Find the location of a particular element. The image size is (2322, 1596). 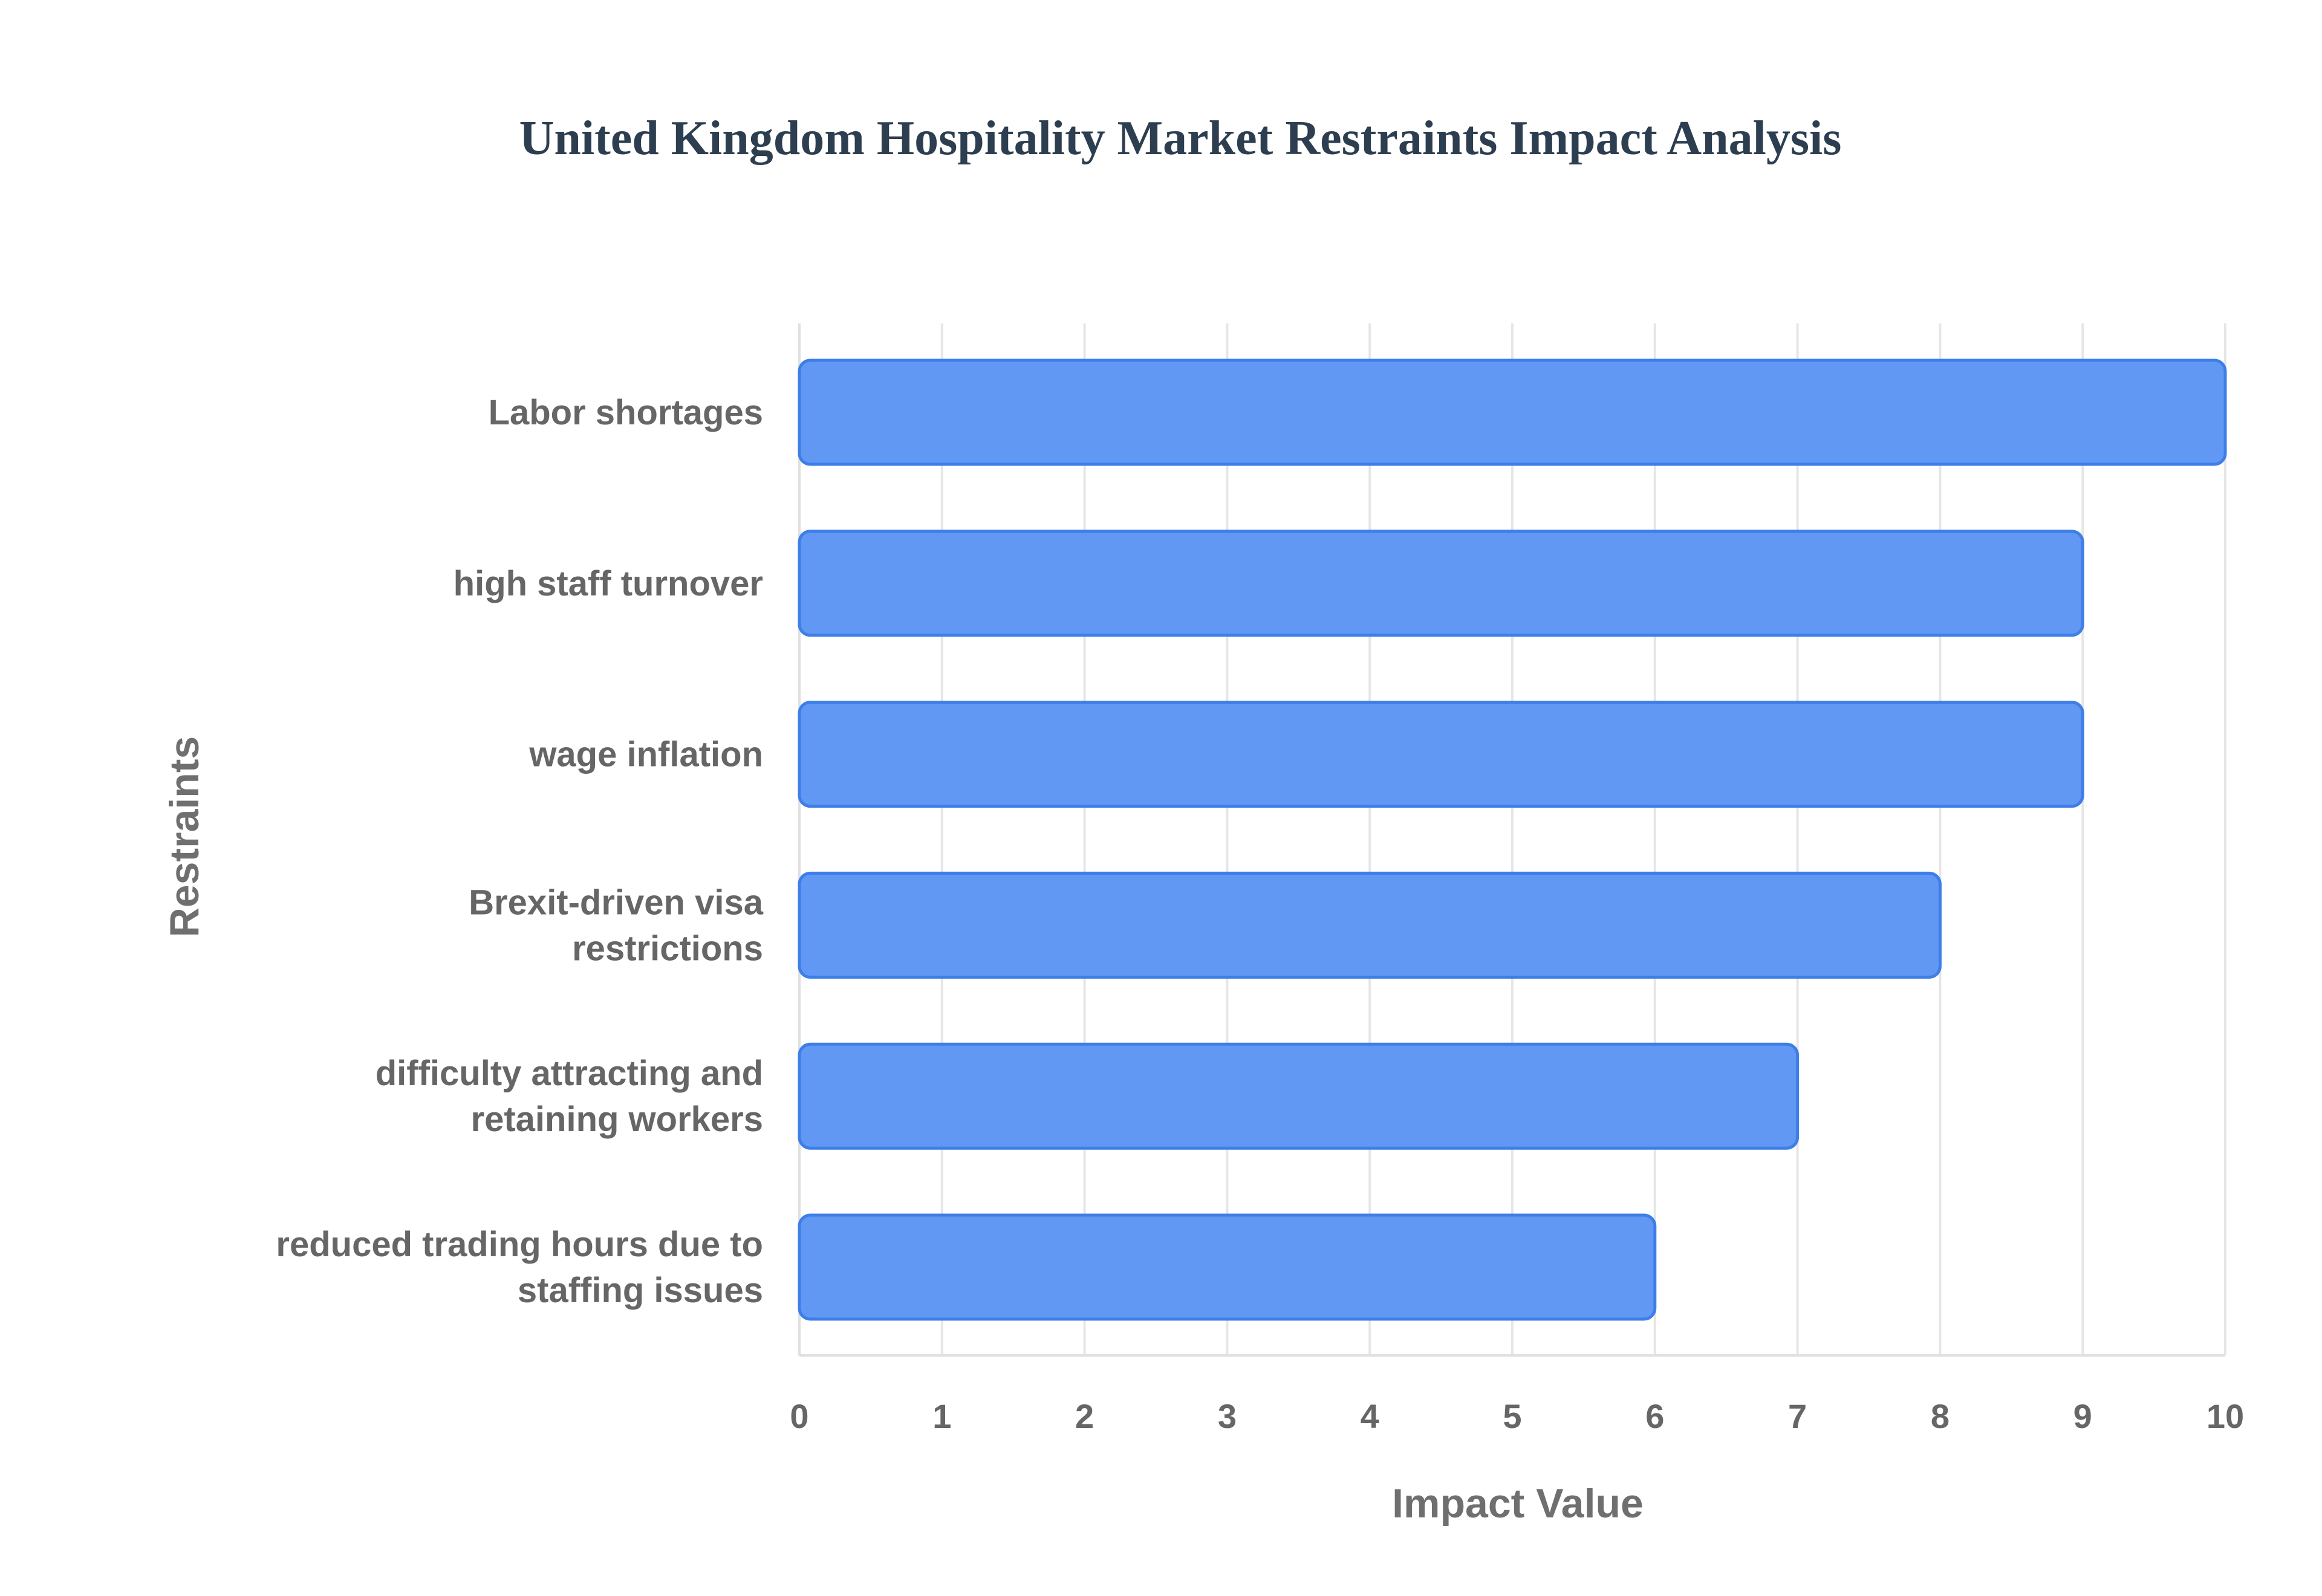

x-axis-ticks: 0 1 2 3 4 5 6 7 8 9 10 is located at coordinates (1517, 1416).